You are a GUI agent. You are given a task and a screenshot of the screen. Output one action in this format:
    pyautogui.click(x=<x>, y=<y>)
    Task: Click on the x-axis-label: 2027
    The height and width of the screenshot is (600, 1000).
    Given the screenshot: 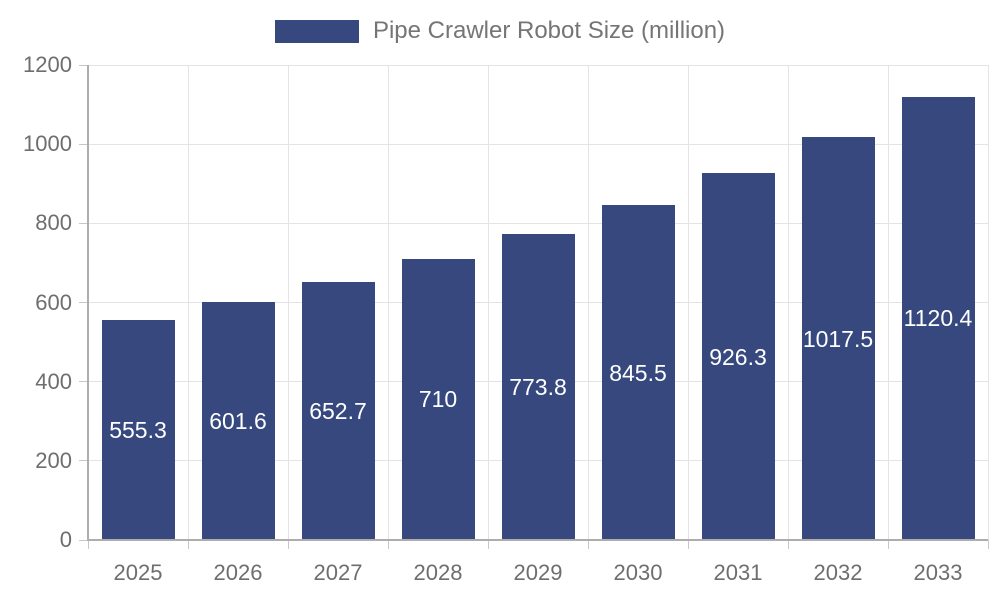 What is the action you would take?
    pyautogui.click(x=338, y=572)
    